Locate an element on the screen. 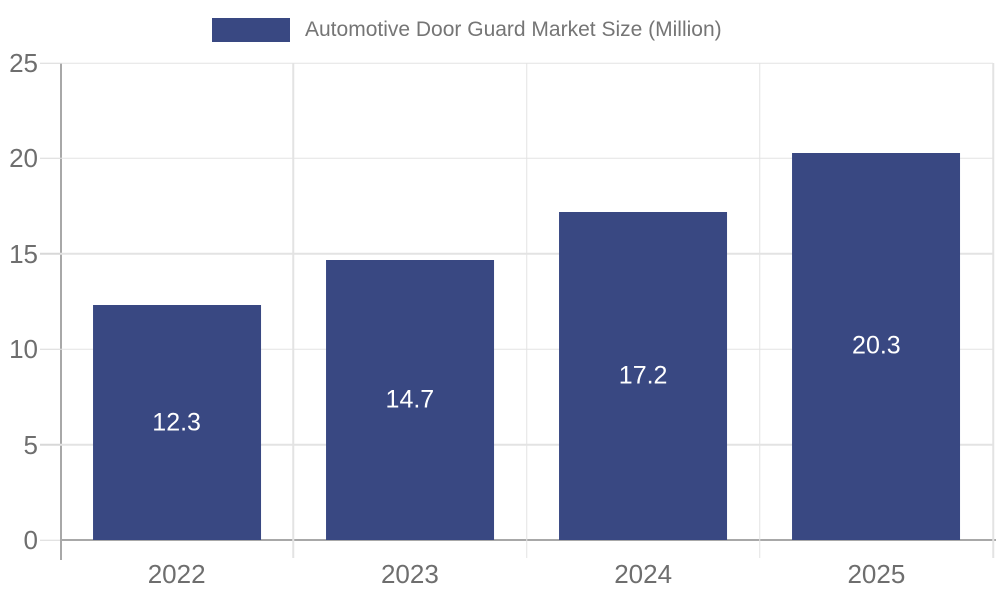 This screenshot has height=600, width=1000. bar-value-label: 20.3 is located at coordinates (876, 345).